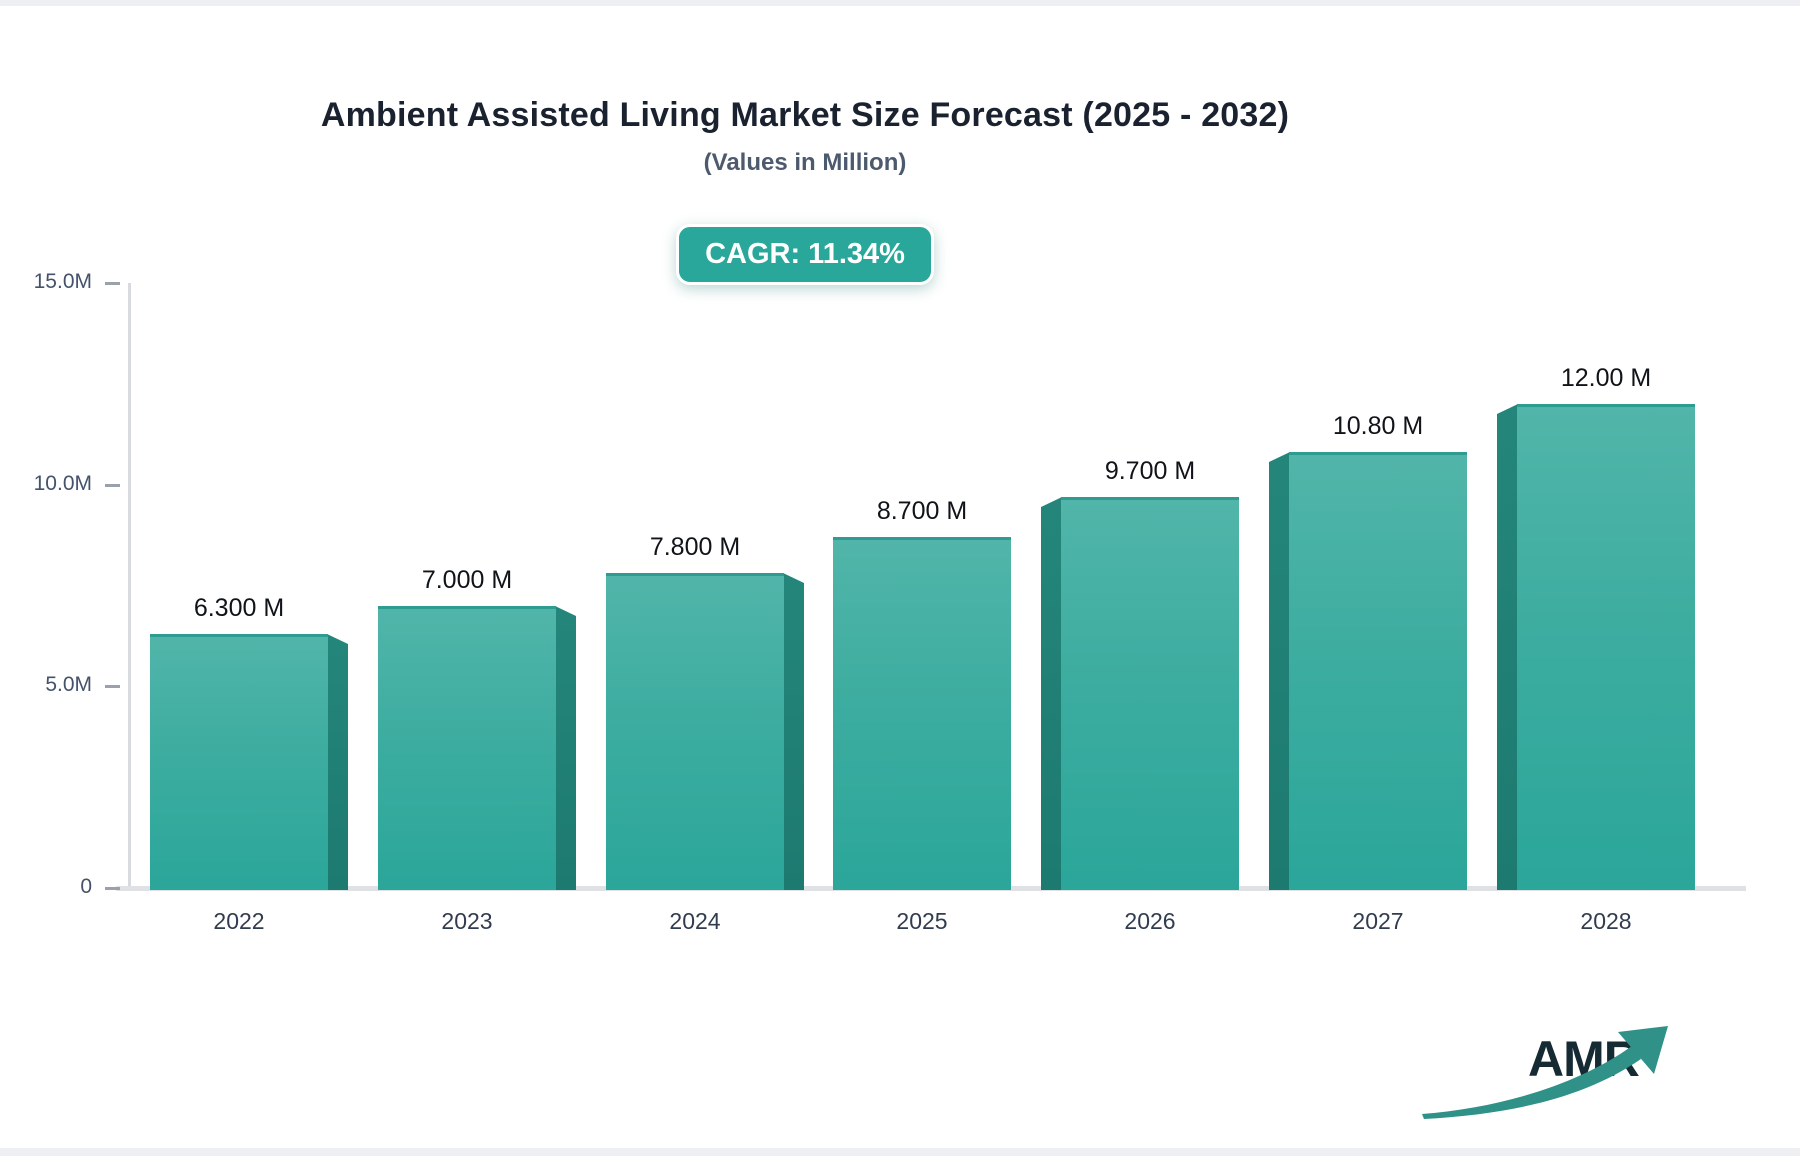 Image resolution: width=1800 pixels, height=1156 pixels. I want to click on bar-value-label: 9.700 M, so click(1150, 471).